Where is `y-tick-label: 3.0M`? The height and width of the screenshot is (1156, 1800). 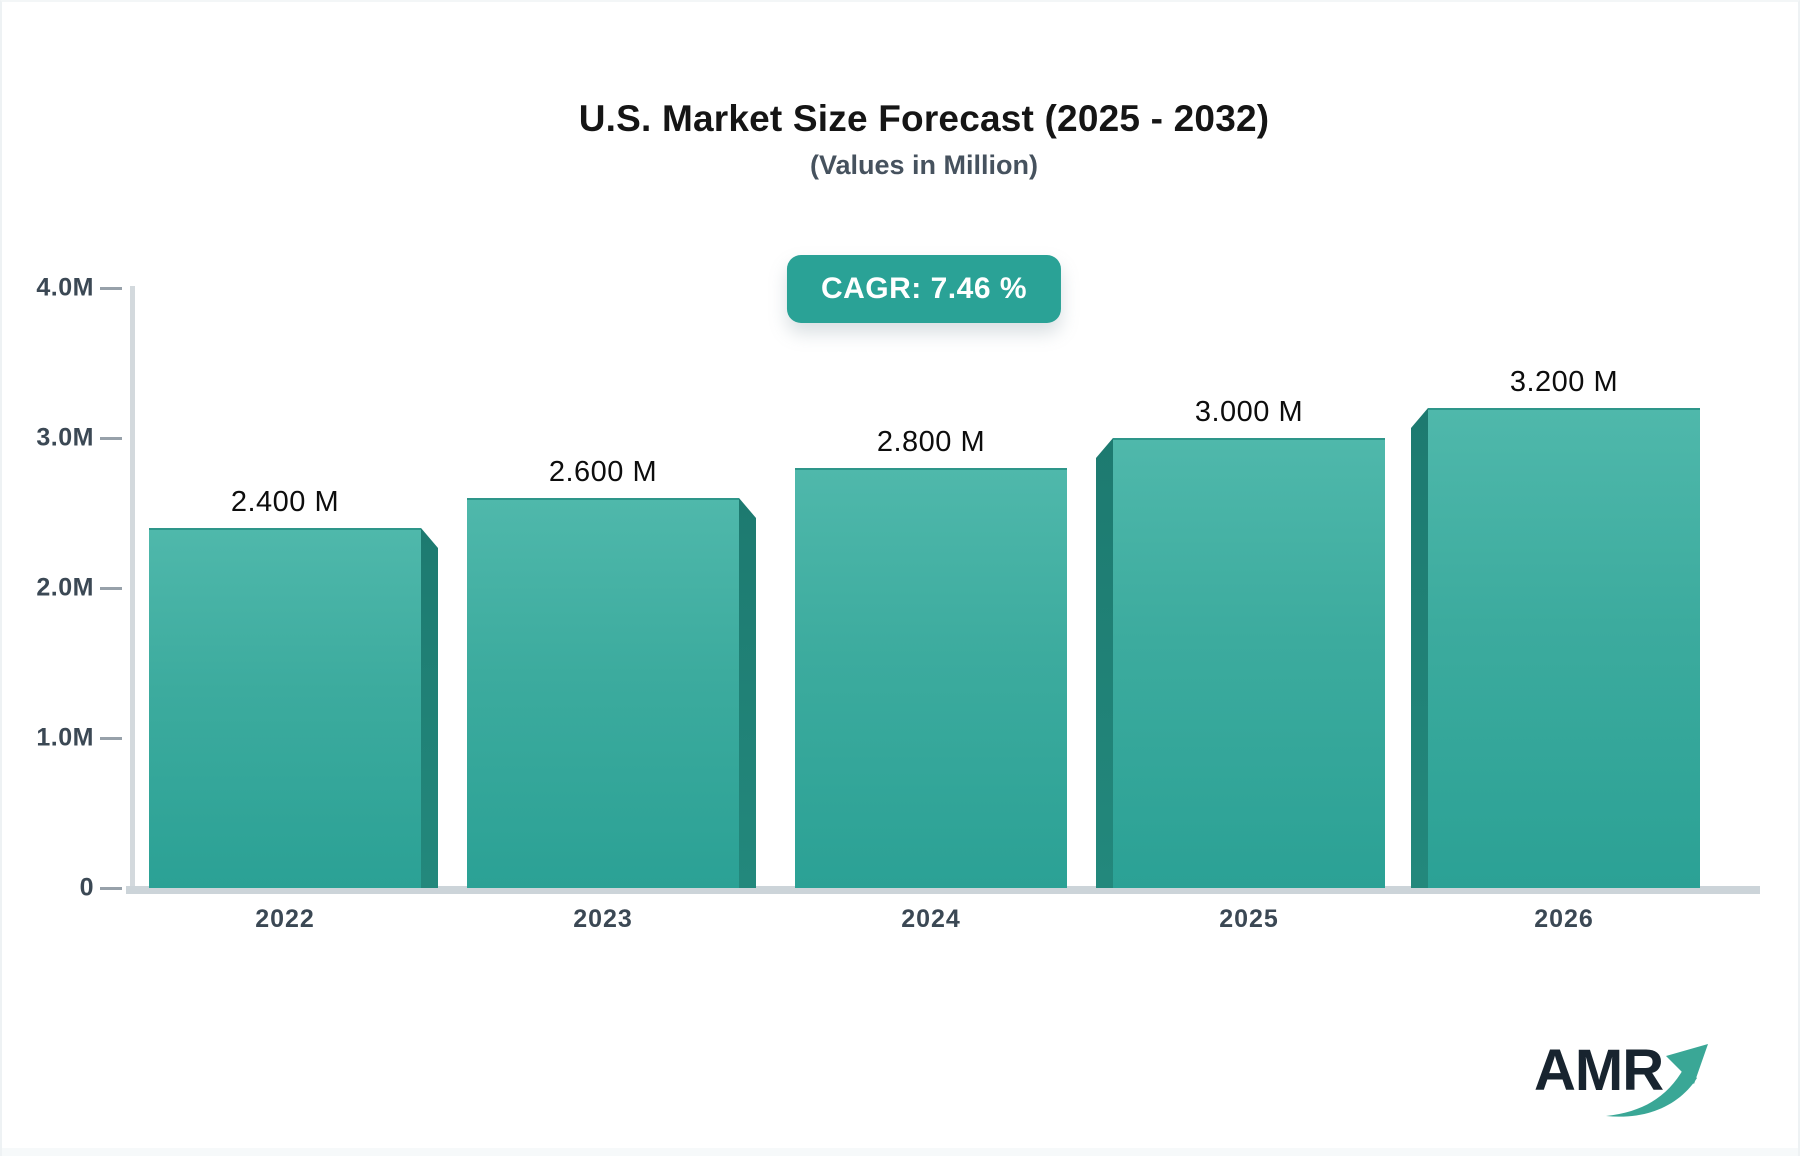 y-tick-label: 3.0M is located at coordinates (65, 437).